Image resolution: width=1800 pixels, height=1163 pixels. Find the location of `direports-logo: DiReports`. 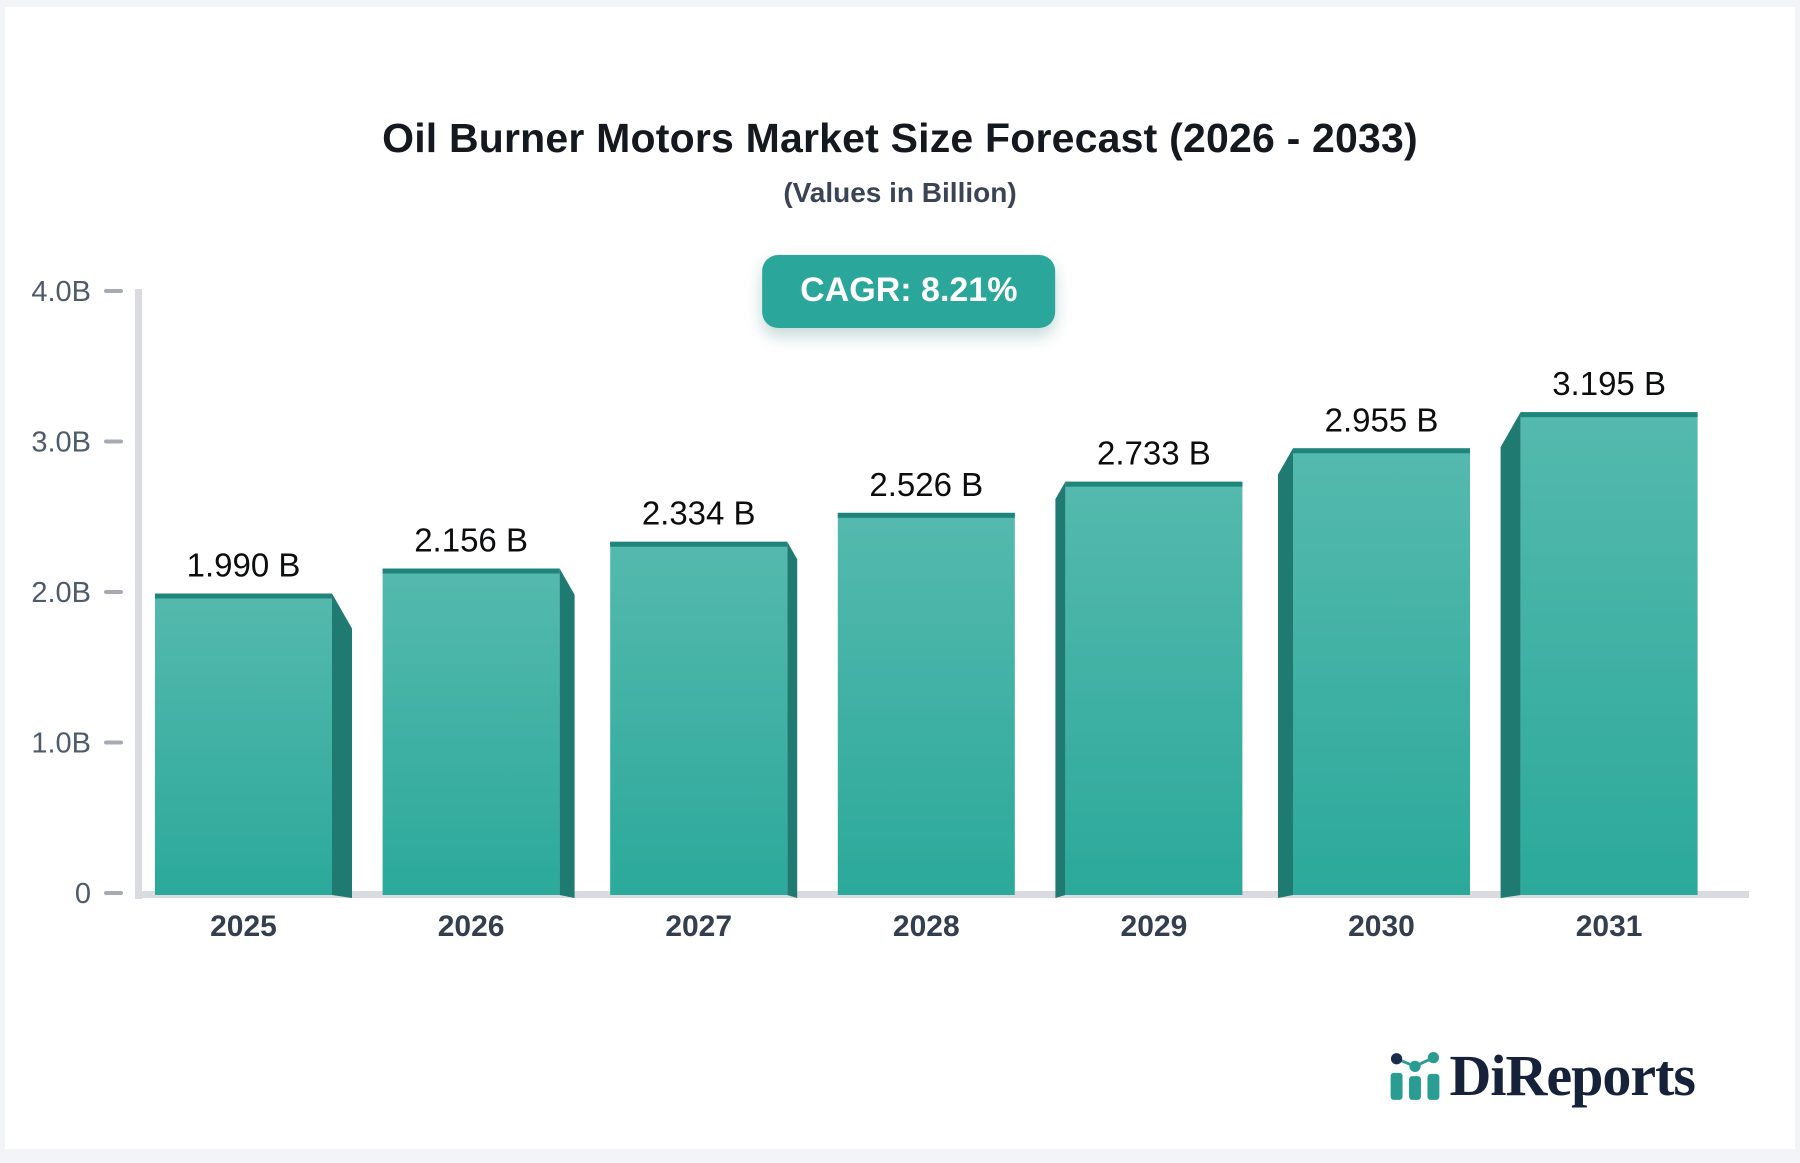

direports-logo: DiReports is located at coordinates (1542, 1075).